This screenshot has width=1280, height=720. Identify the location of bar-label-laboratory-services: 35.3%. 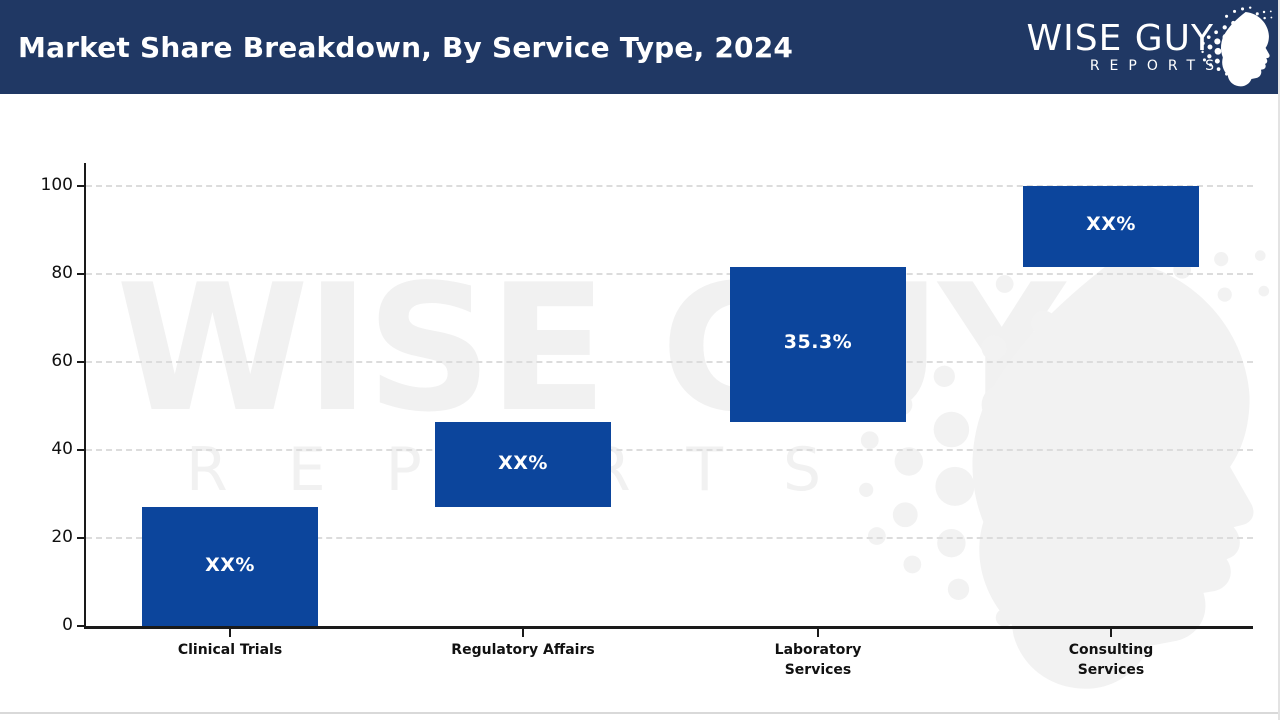
(818, 342).